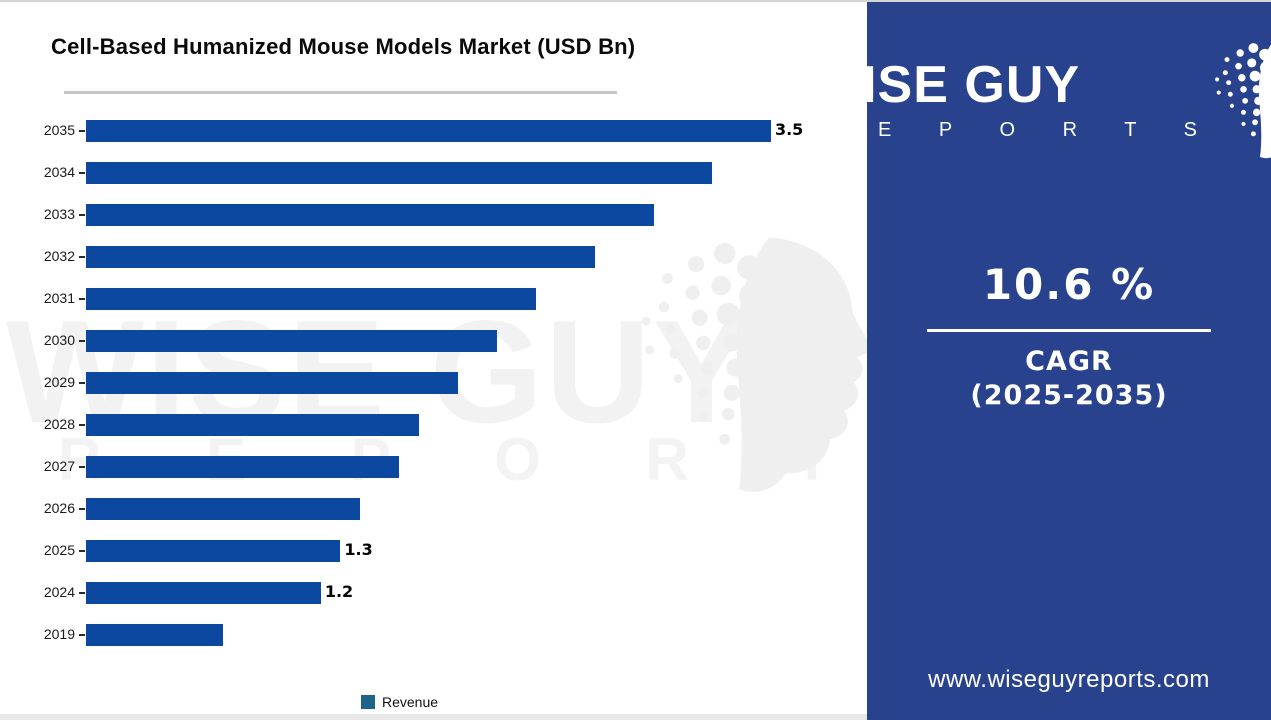  I want to click on cagr-label: CAGR, so click(1069, 361).